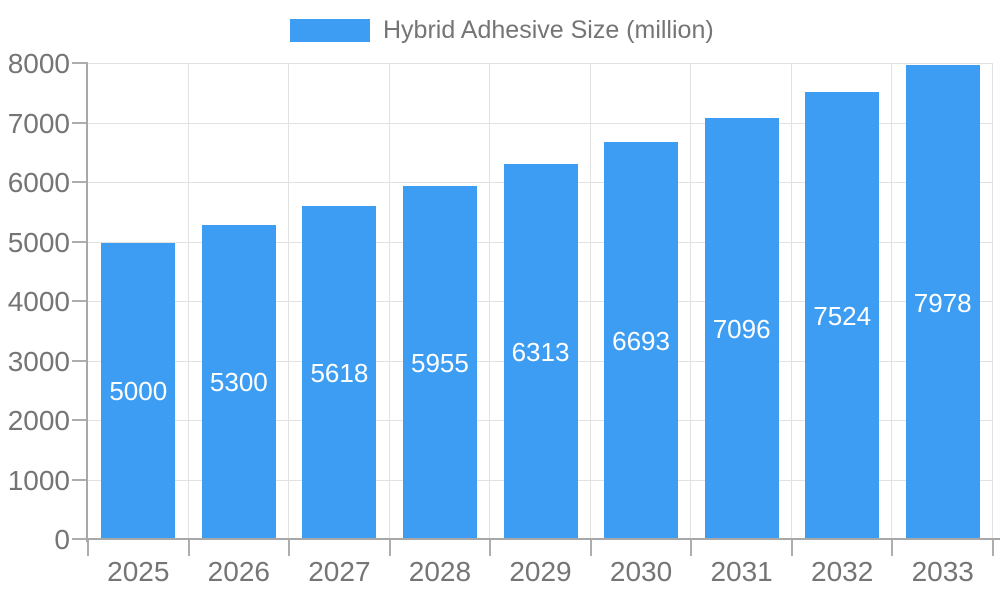 Image resolution: width=1000 pixels, height=600 pixels. Describe the element at coordinates (339, 571) in the screenshot. I see `x-axis-label: 2027` at that location.